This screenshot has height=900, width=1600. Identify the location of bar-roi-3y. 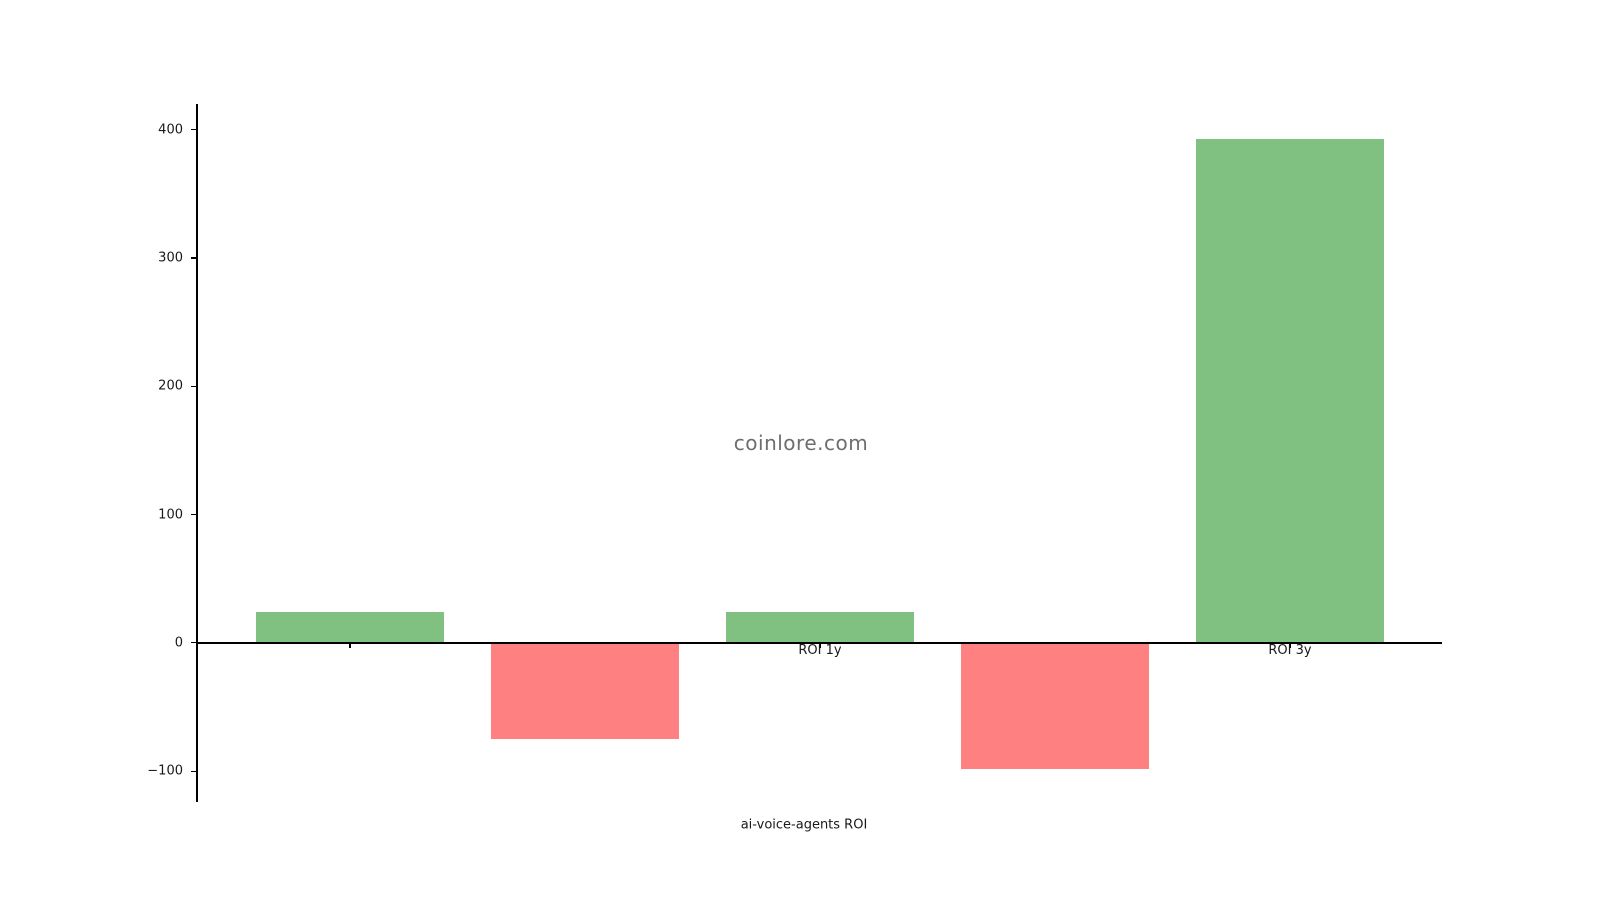
(1290, 390).